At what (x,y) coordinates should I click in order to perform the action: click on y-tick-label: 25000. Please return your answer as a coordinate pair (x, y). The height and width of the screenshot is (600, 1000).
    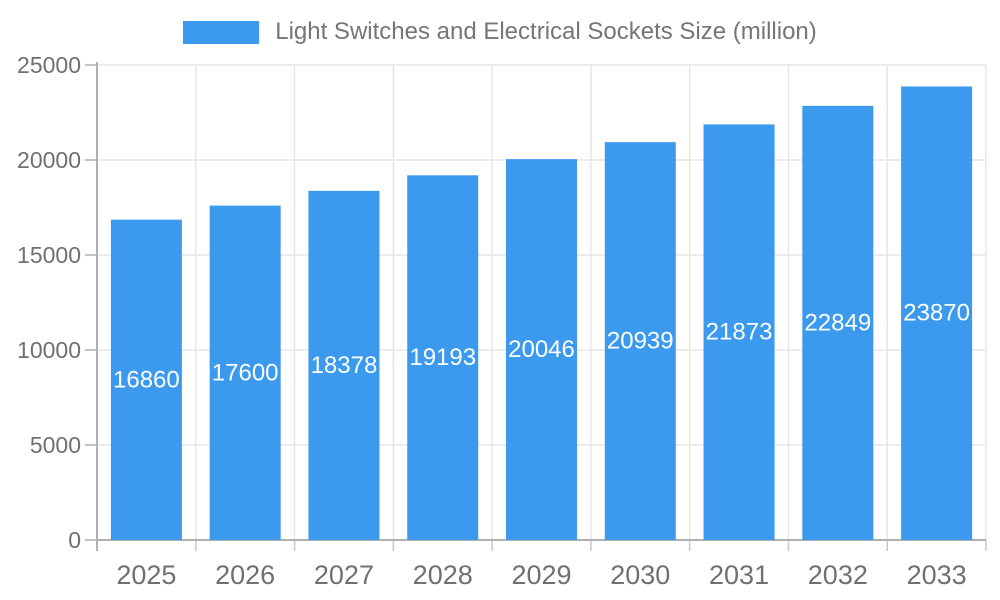
    Looking at the image, I should click on (49, 65).